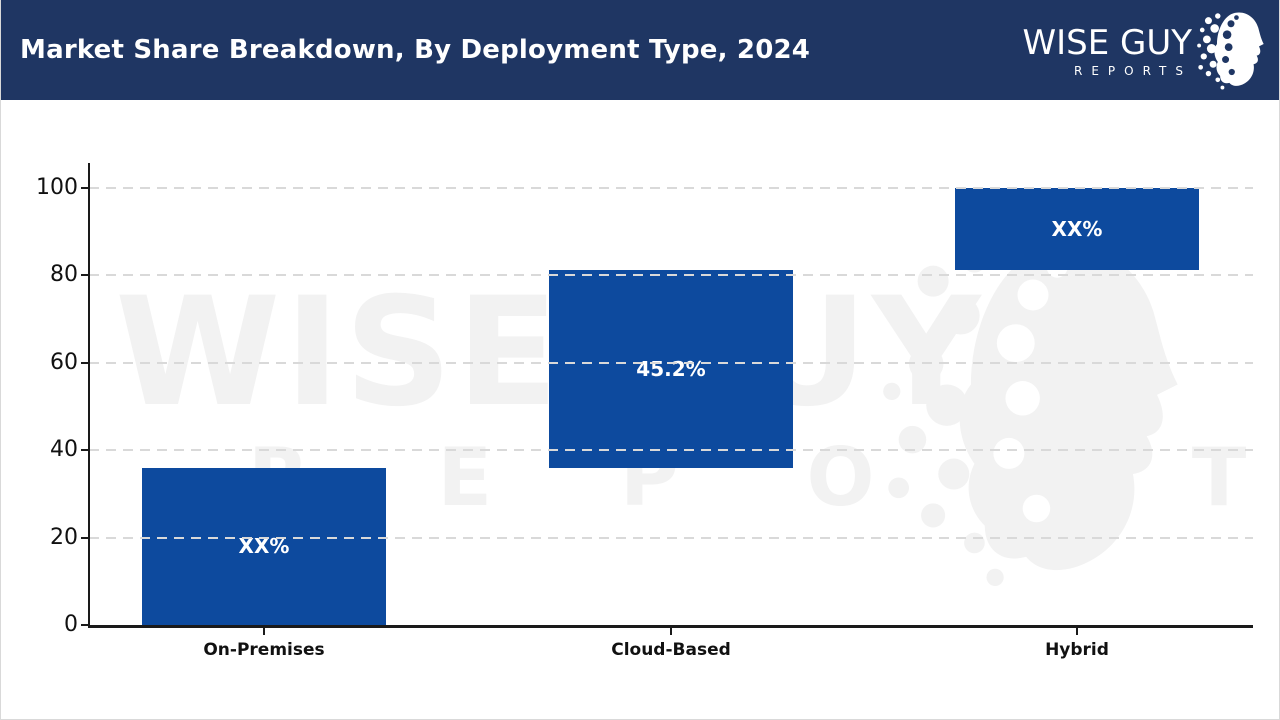 The image size is (1280, 720). I want to click on y-tick-label-60: 60, so click(64, 362).